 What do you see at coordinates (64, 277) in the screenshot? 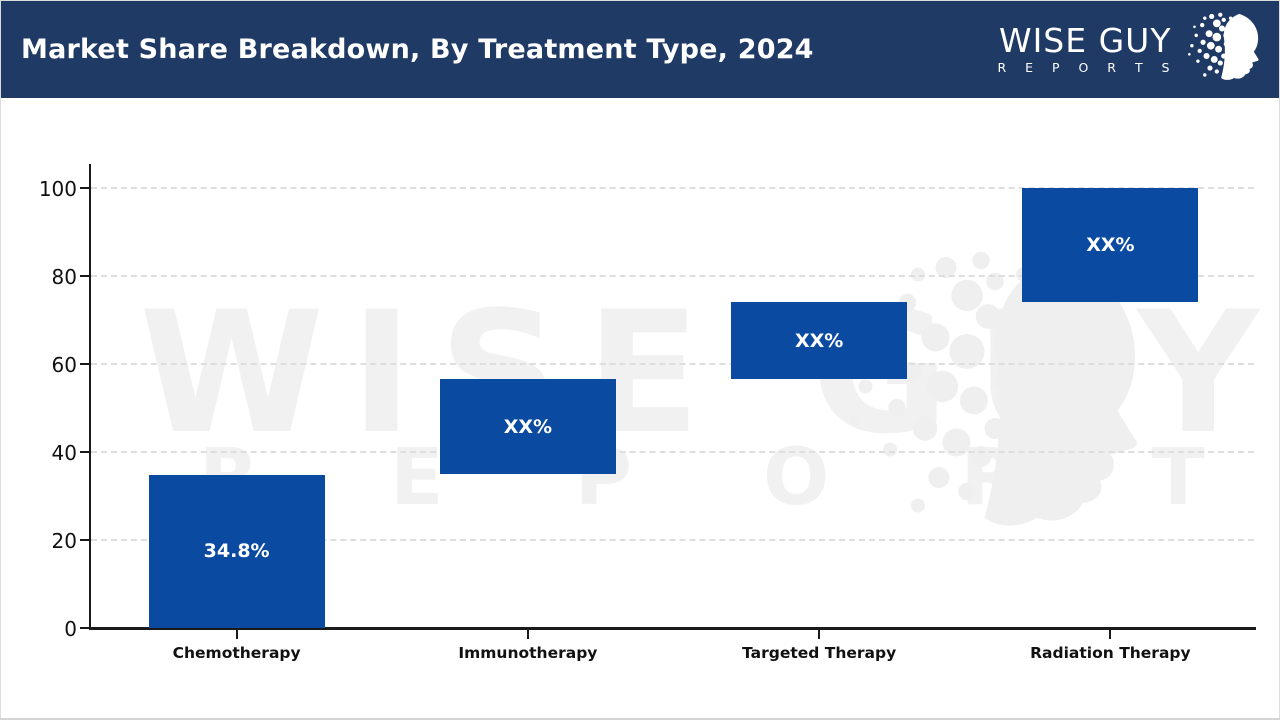
I see `y-tick-label-80: 80` at bounding box center [64, 277].